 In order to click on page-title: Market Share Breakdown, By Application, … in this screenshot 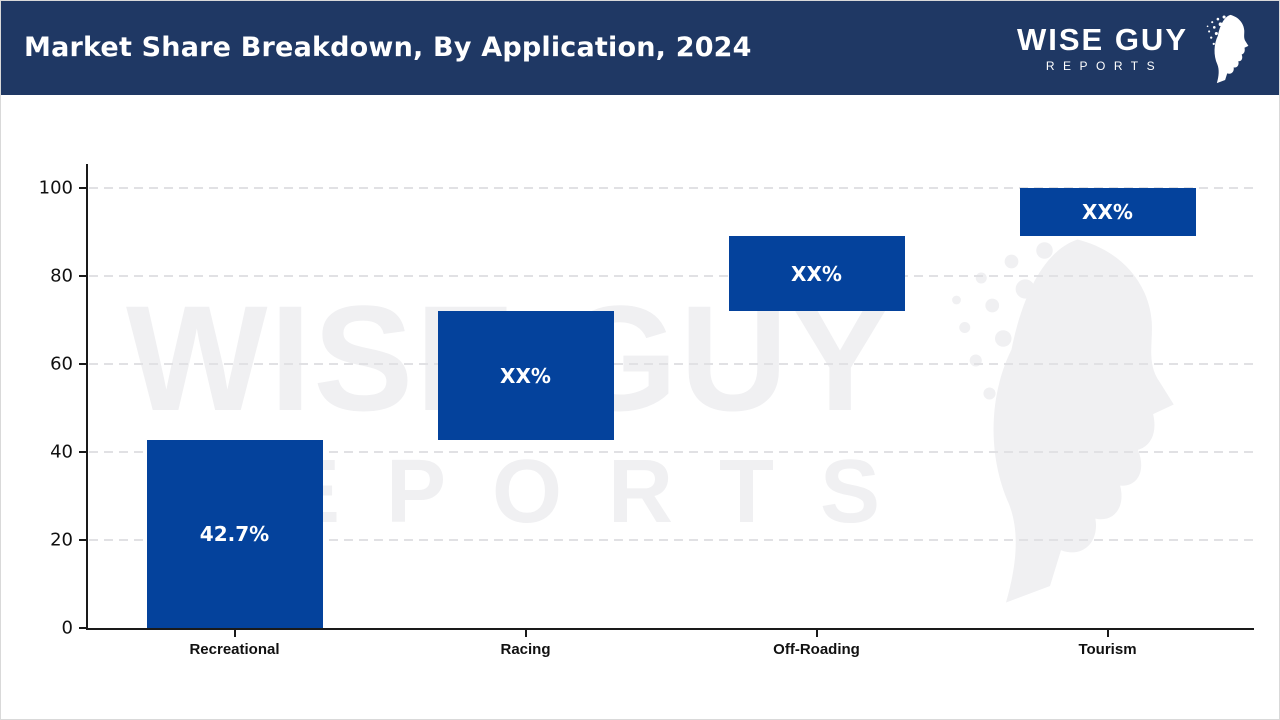, I will do `click(388, 47)`.